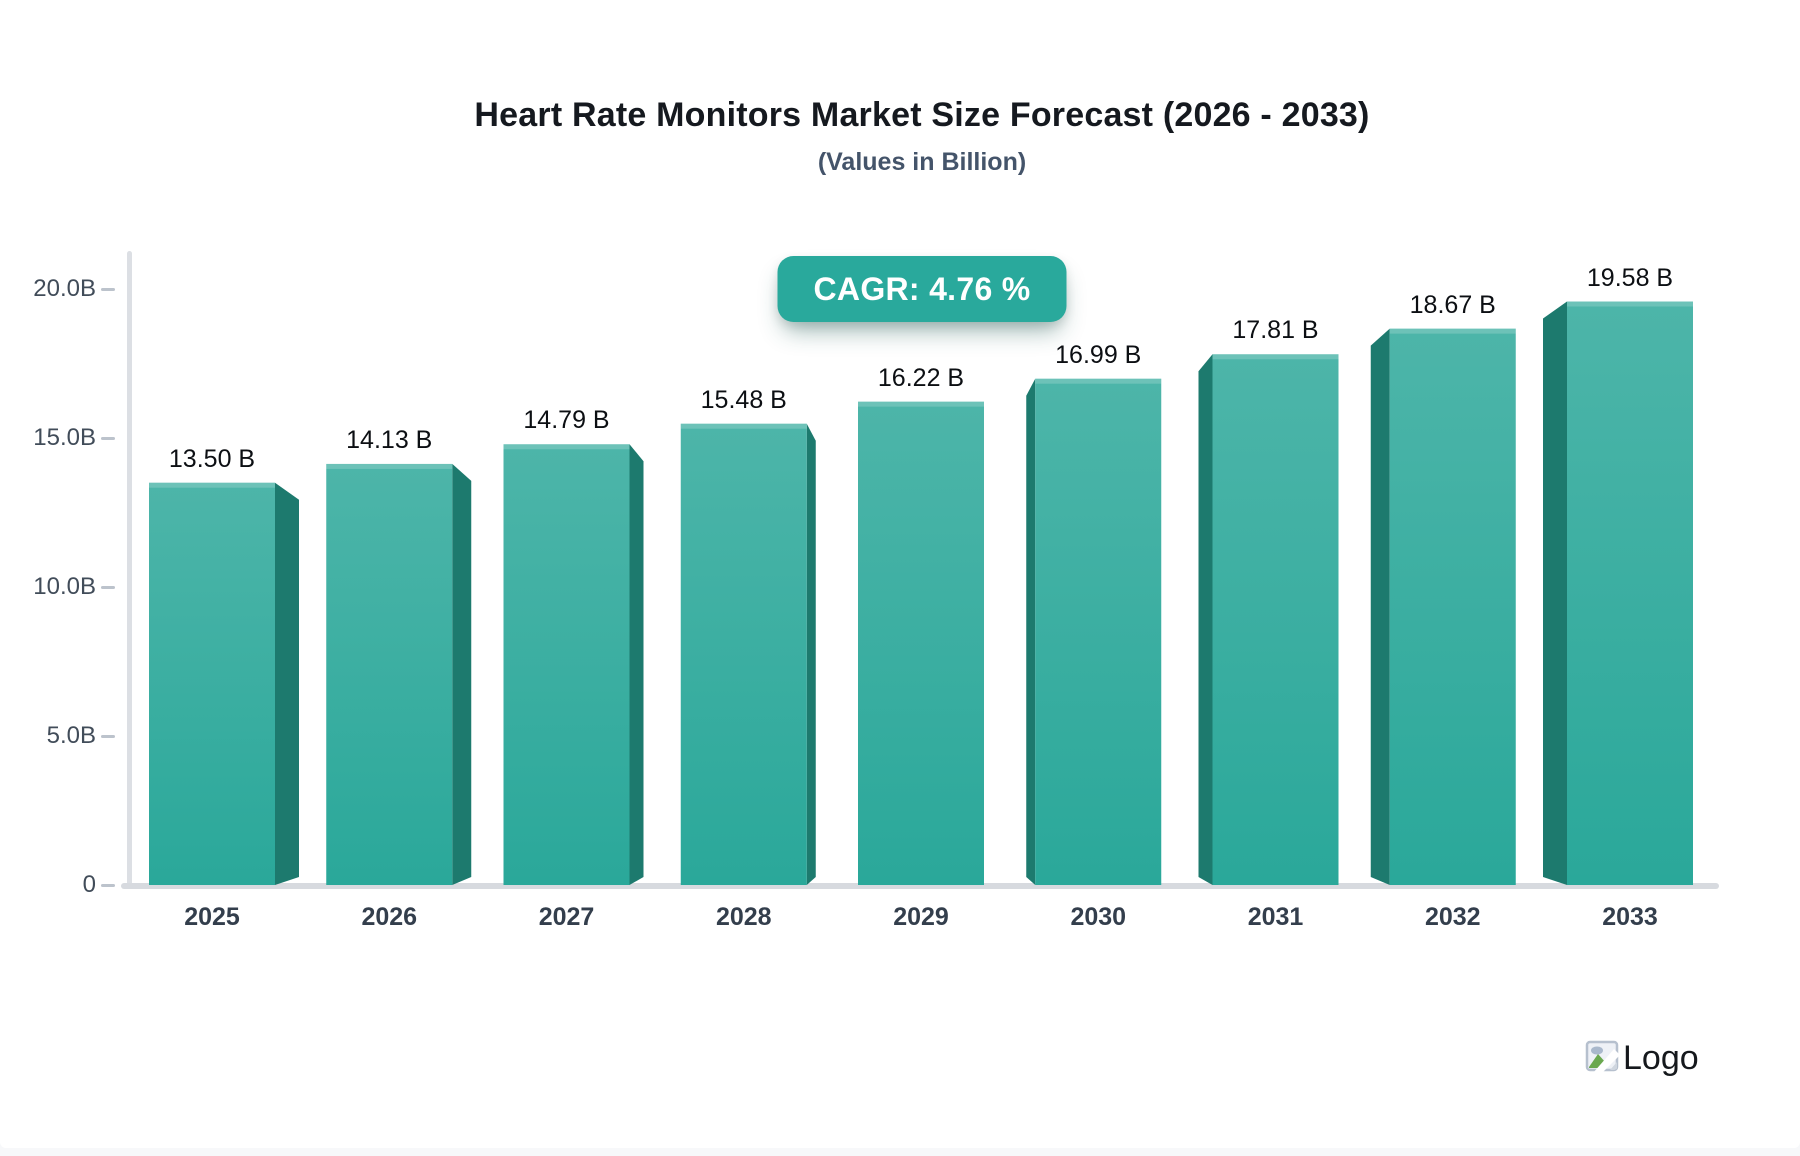 This screenshot has width=1800, height=1156. What do you see at coordinates (1452, 304) in the screenshot?
I see `bar-value-label: 18.67 B` at bounding box center [1452, 304].